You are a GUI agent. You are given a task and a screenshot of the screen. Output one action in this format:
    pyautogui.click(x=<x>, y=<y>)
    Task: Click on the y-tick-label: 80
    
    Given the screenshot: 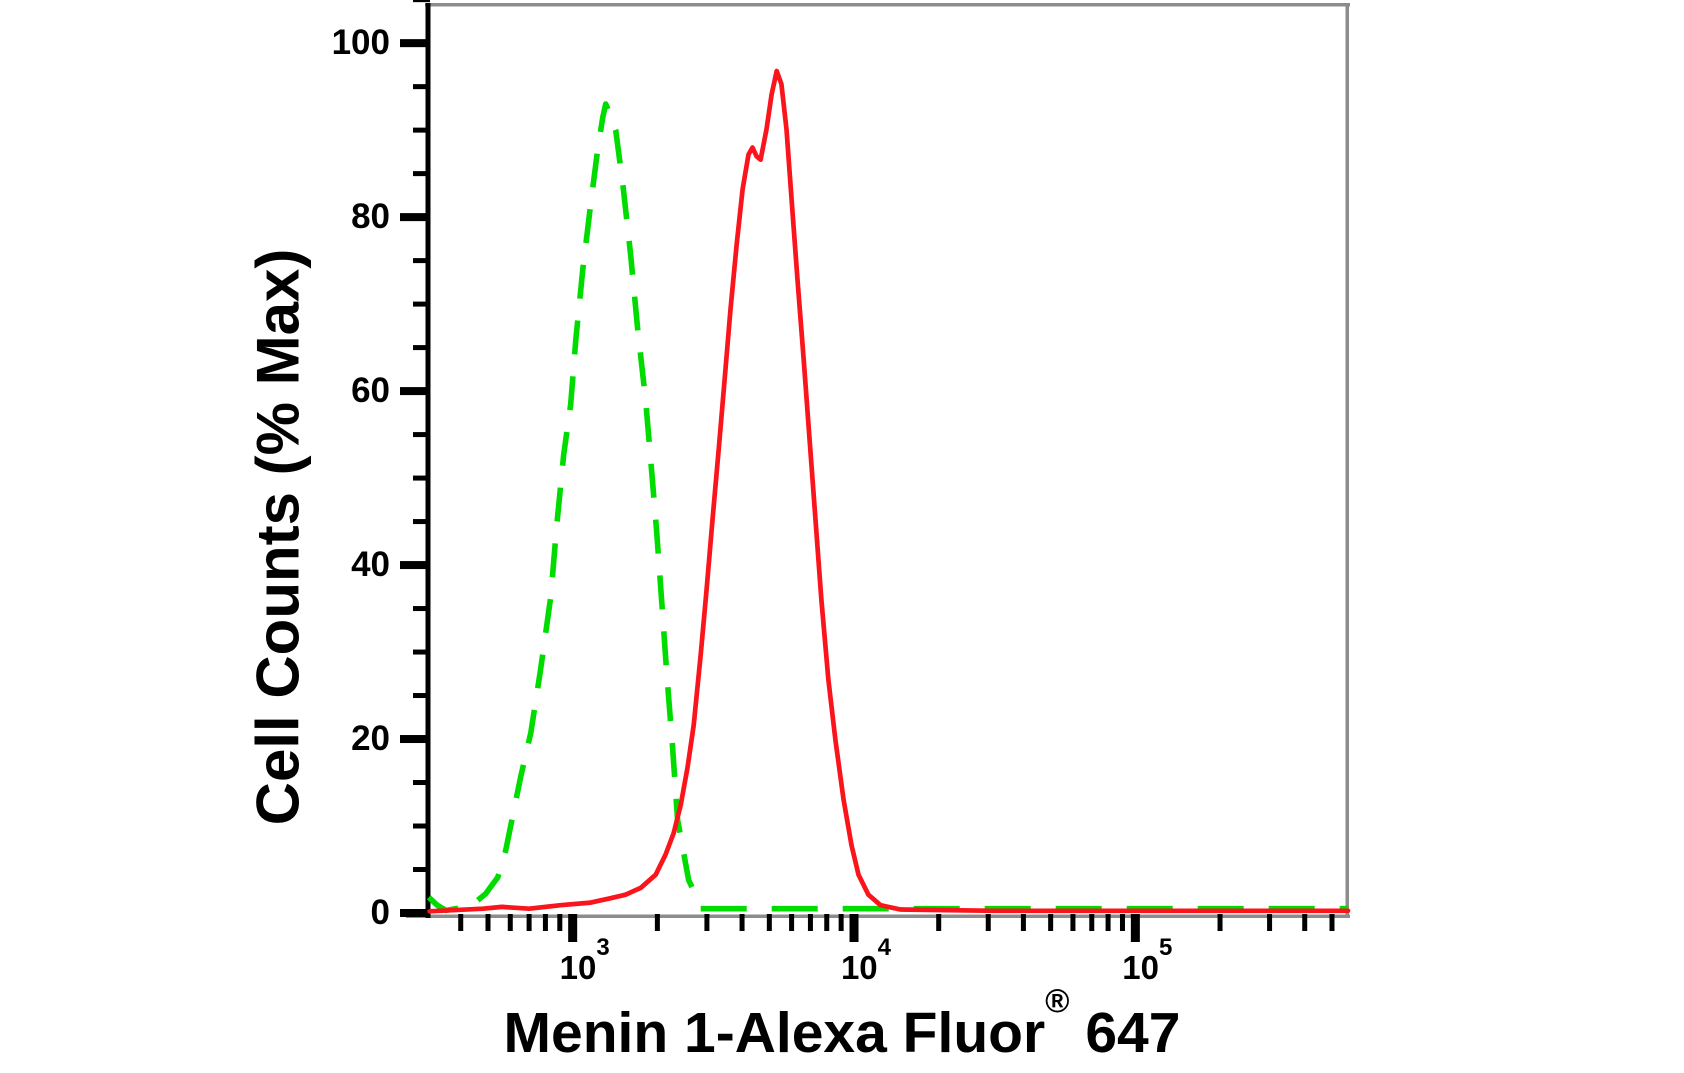 What is the action you would take?
    pyautogui.click(x=370, y=217)
    